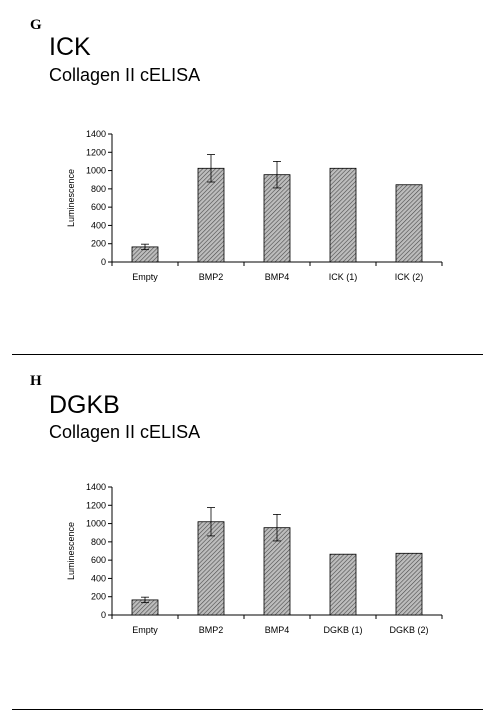 The image size is (500, 727). Describe the element at coordinates (409, 277) in the screenshot. I see `x-tick-label: ICK (2)` at that location.